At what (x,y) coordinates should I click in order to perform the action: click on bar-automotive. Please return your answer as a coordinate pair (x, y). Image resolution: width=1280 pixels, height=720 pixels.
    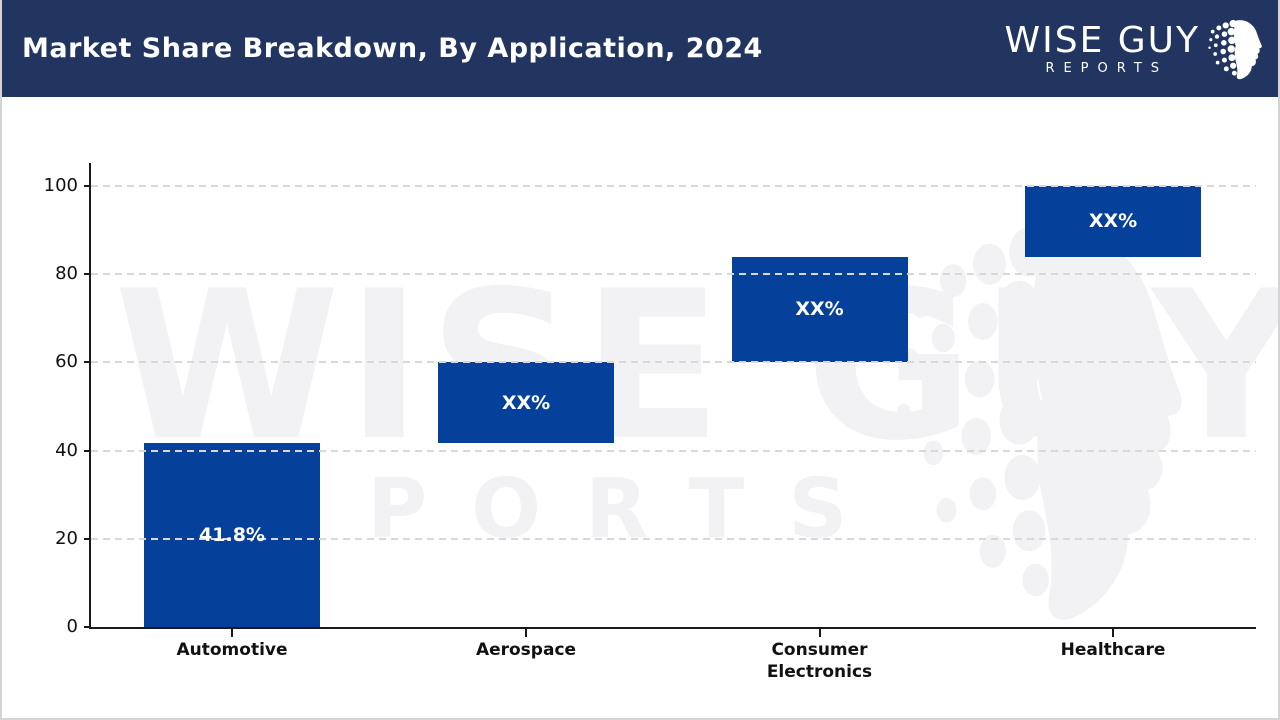
    Looking at the image, I should click on (232, 534).